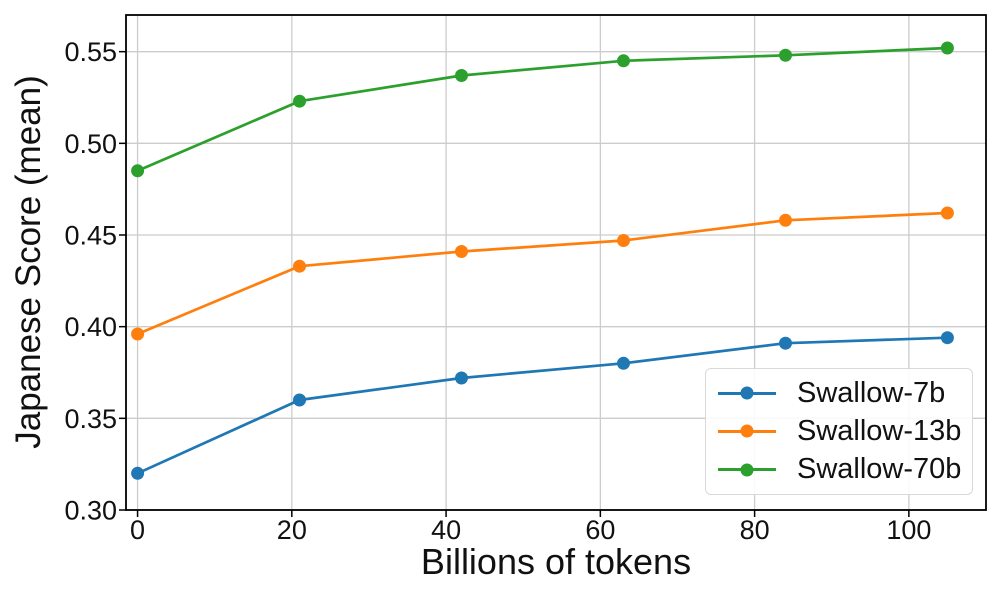 This screenshot has height=600, width=1000. Describe the element at coordinates (871, 392) in the screenshot. I see `legend-label: Swallow-7b` at that location.